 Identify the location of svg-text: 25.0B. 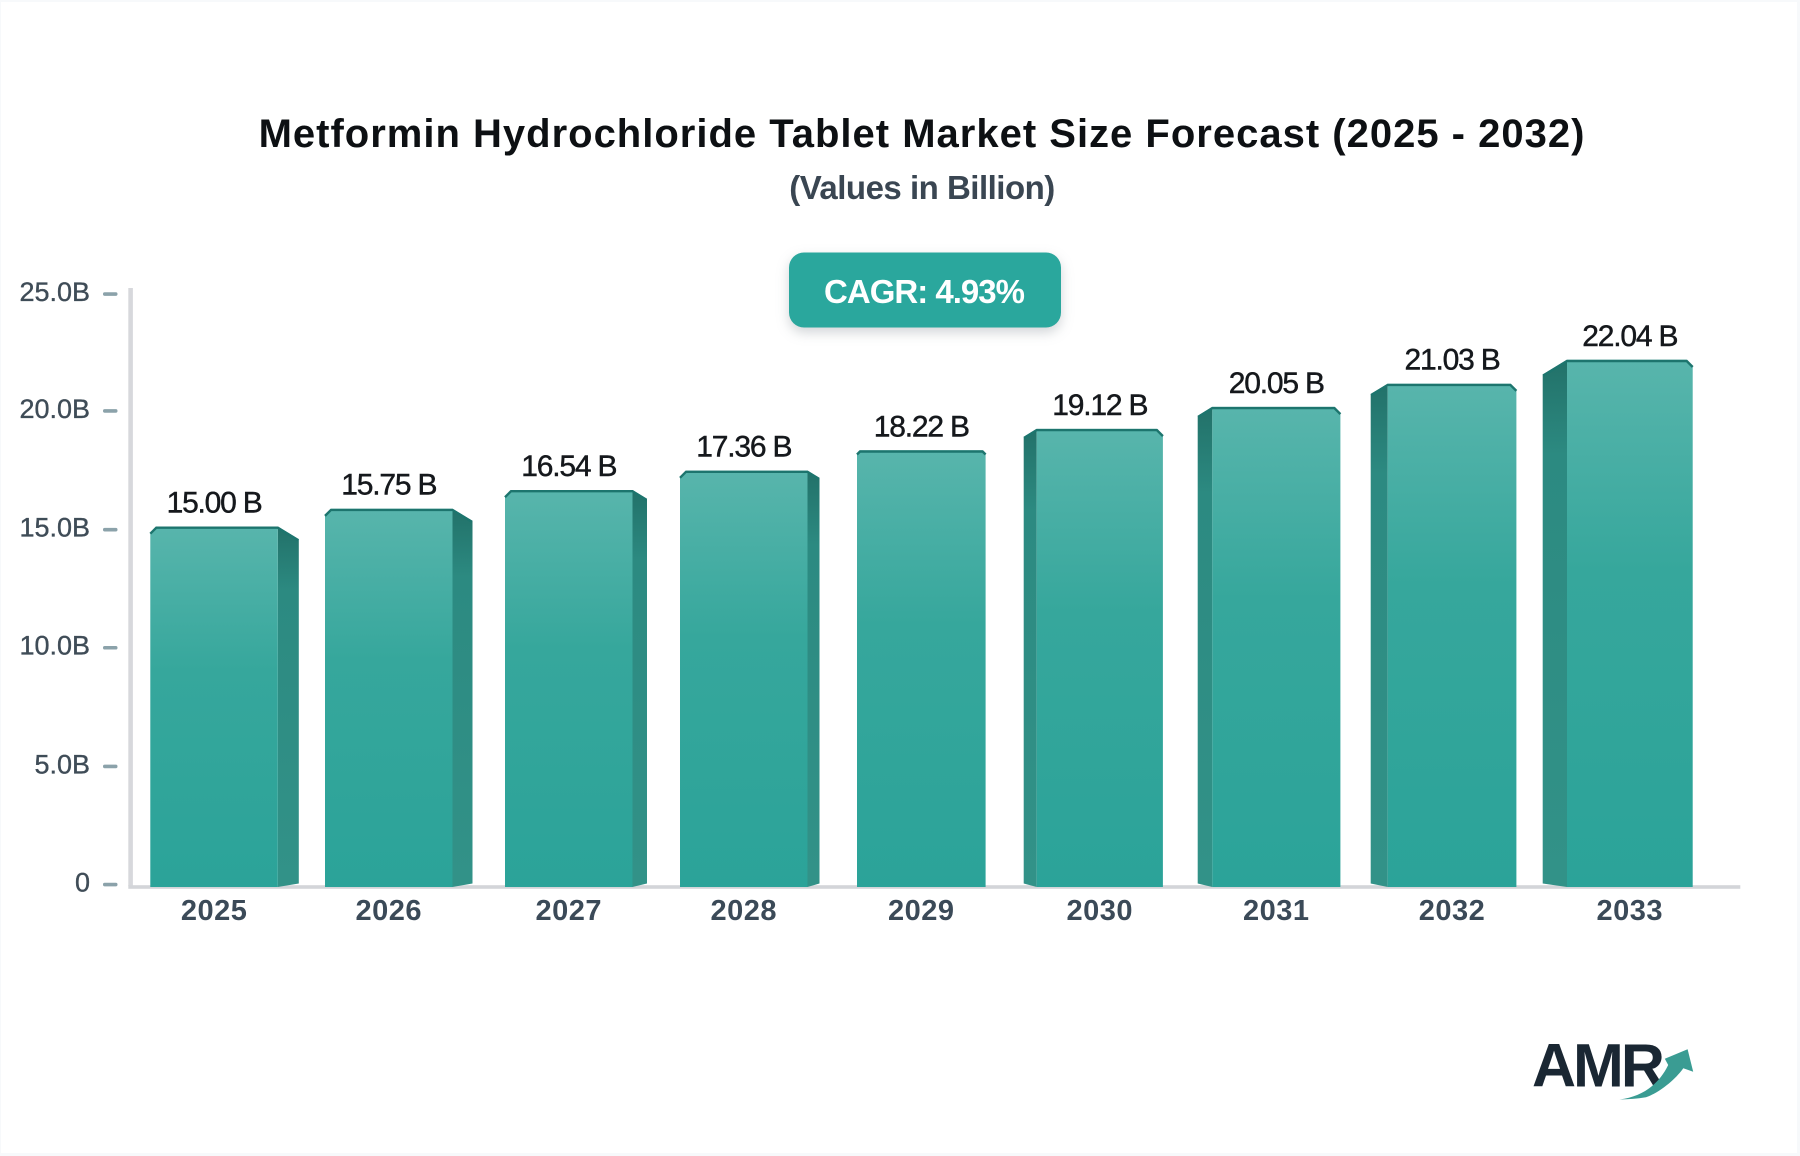
(54, 292).